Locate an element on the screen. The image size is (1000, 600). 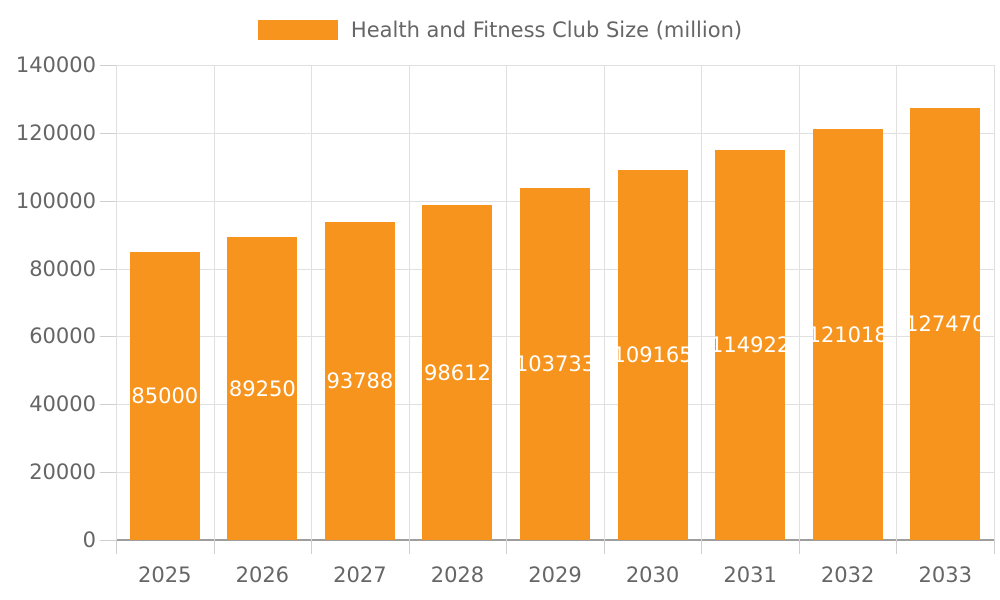
x-axis-tick-label: 2032 is located at coordinates (847, 575).